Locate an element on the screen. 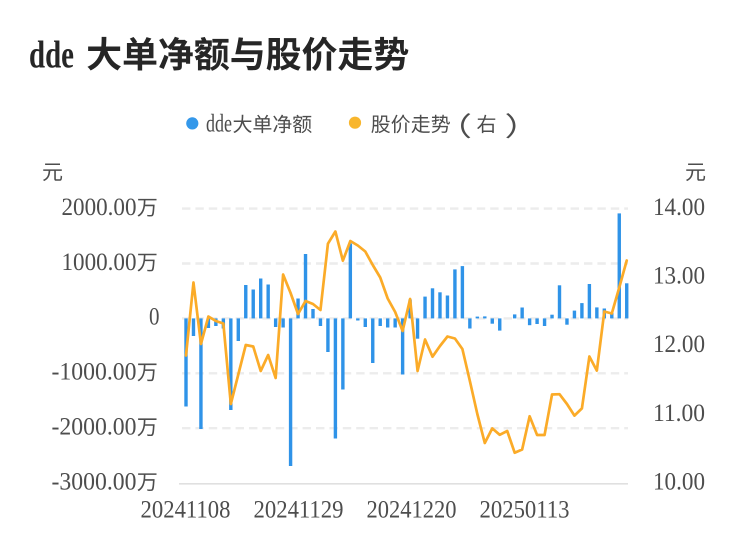 This screenshot has height=558, width=750. svg-text: 10.00 is located at coordinates (679, 481).